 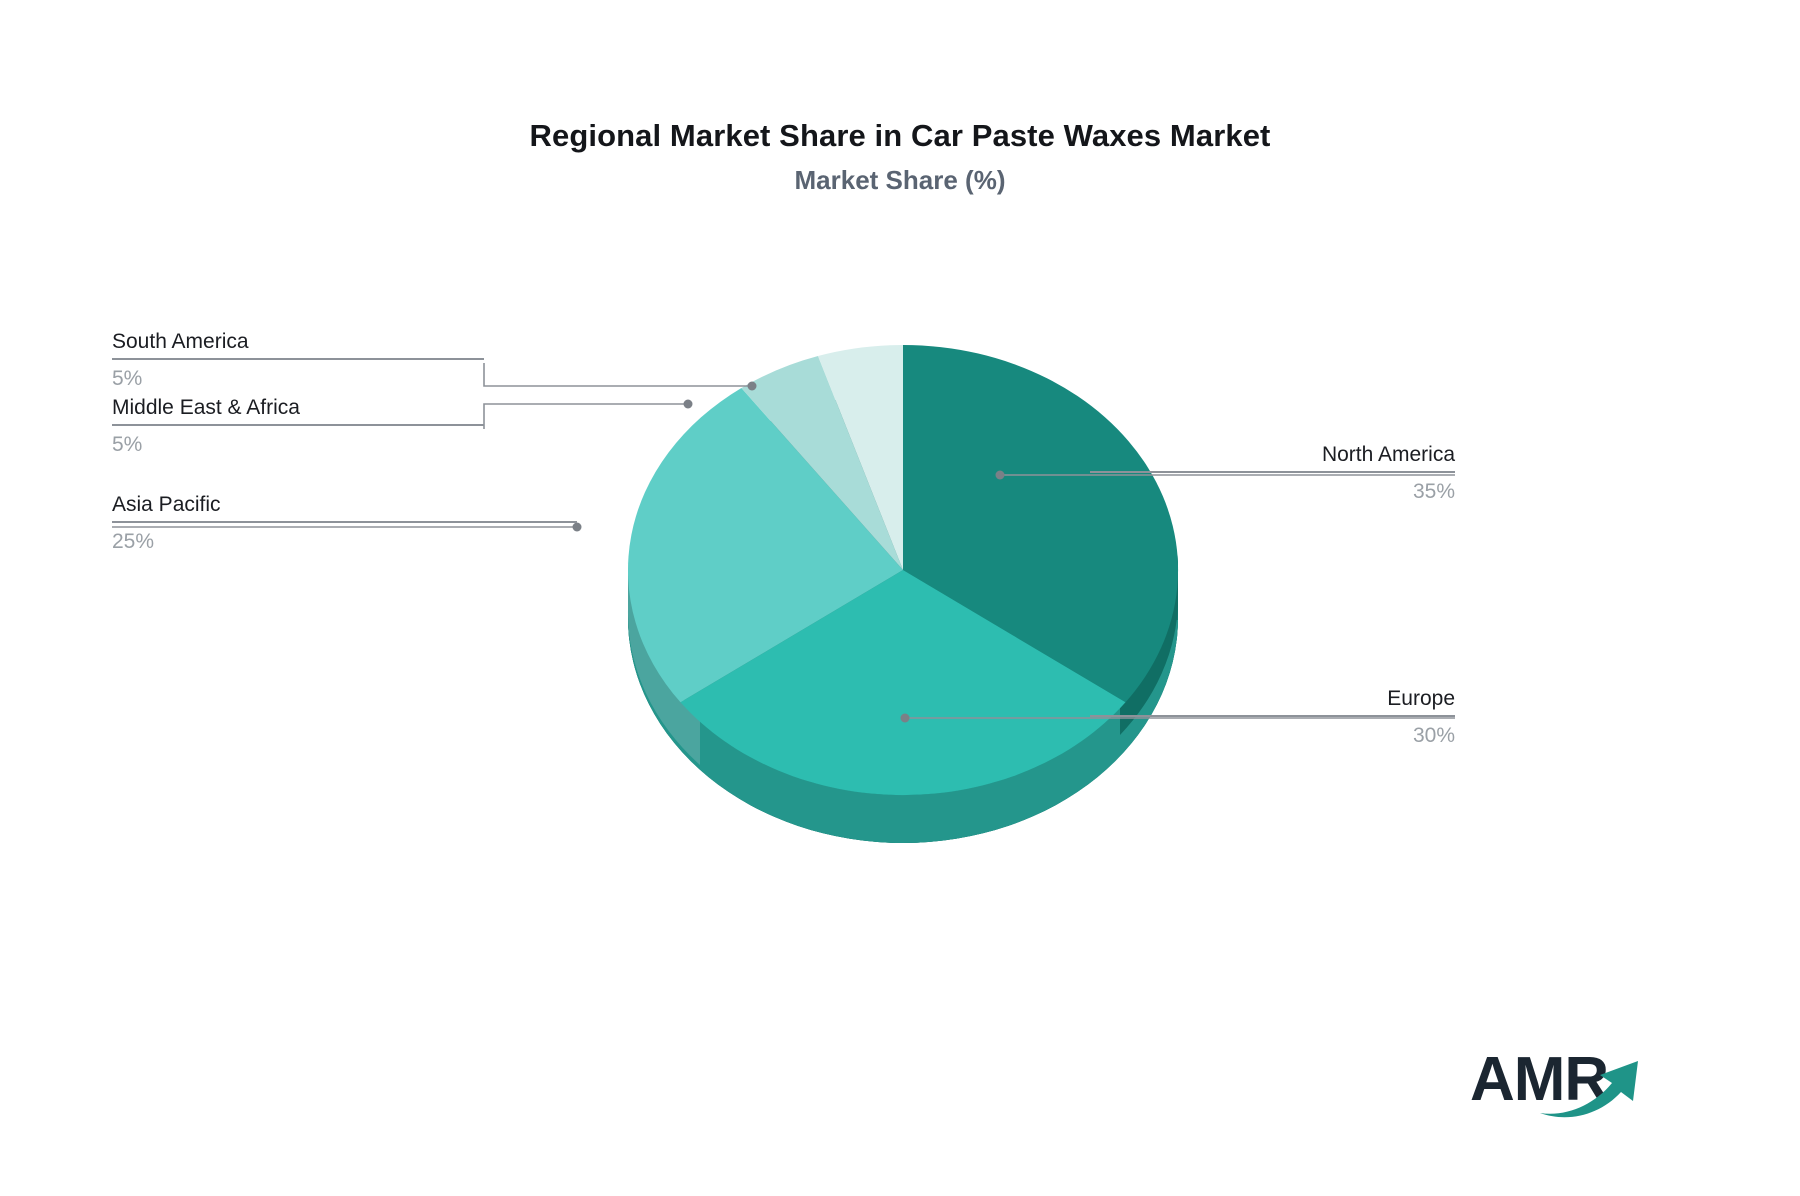 What do you see at coordinates (133, 541) in the screenshot?
I see `callout-asia-pacific-value: 25%` at bounding box center [133, 541].